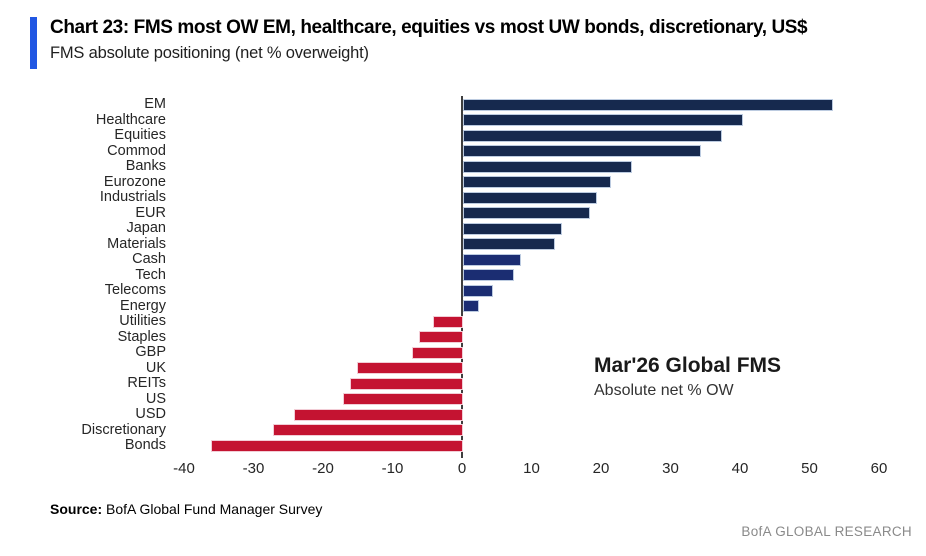 This screenshot has height=556, width=926. Describe the element at coordinates (155, 398) in the screenshot. I see `category-label: US` at that location.